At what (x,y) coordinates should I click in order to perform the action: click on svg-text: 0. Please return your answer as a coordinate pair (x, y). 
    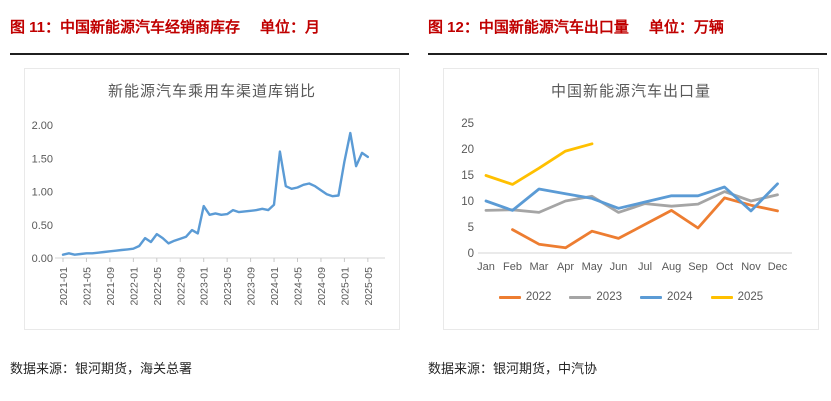
    Looking at the image, I should click on (471, 254).